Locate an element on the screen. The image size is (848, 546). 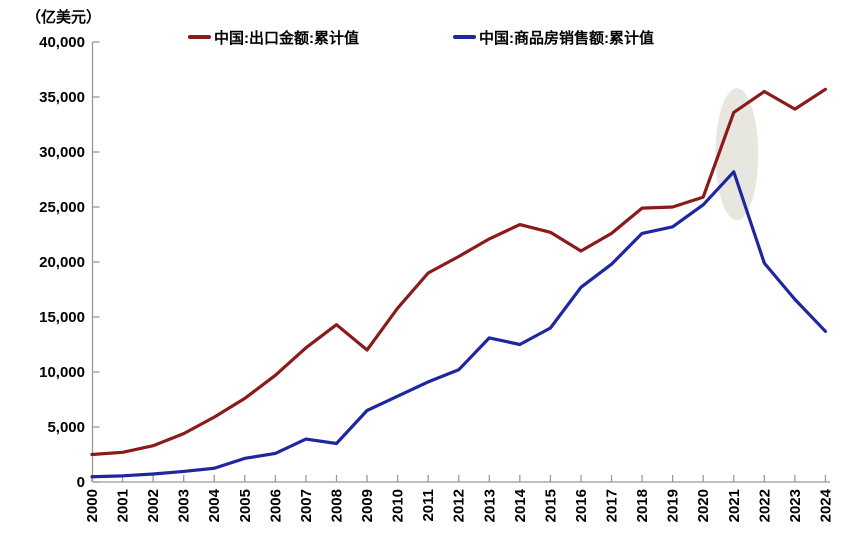
x-axis-tick-label: 2013 is located at coordinates (489, 505).